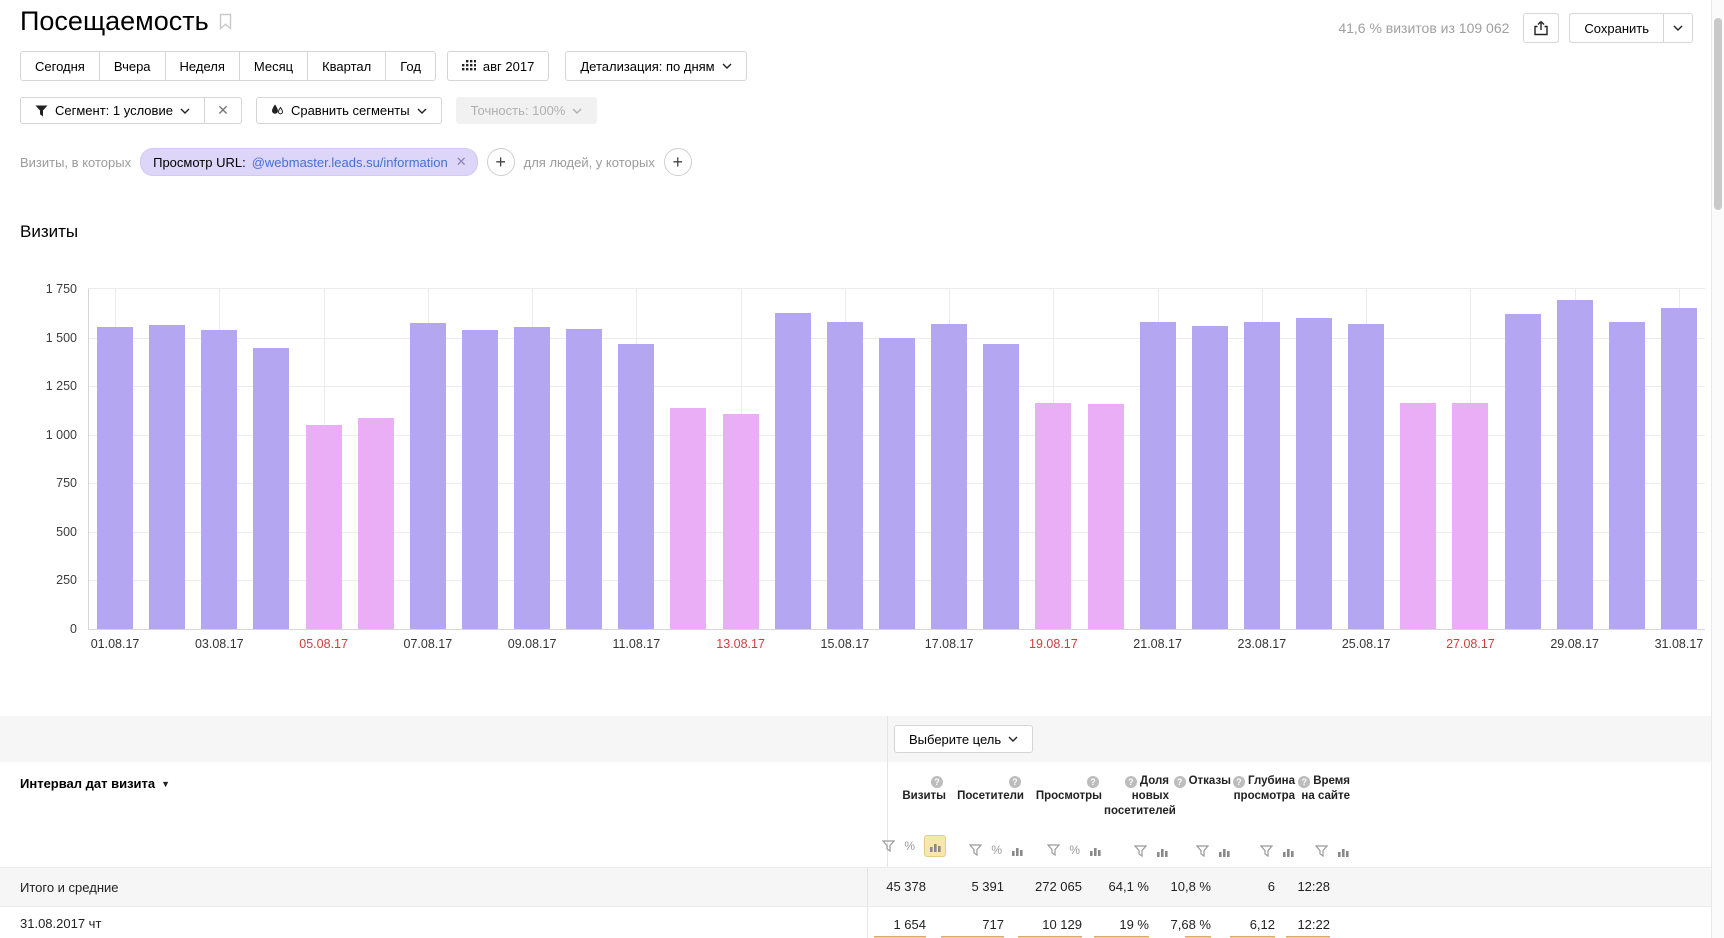 The height and width of the screenshot is (938, 1724). What do you see at coordinates (1151, 851) in the screenshot?
I see `column-tools` at bounding box center [1151, 851].